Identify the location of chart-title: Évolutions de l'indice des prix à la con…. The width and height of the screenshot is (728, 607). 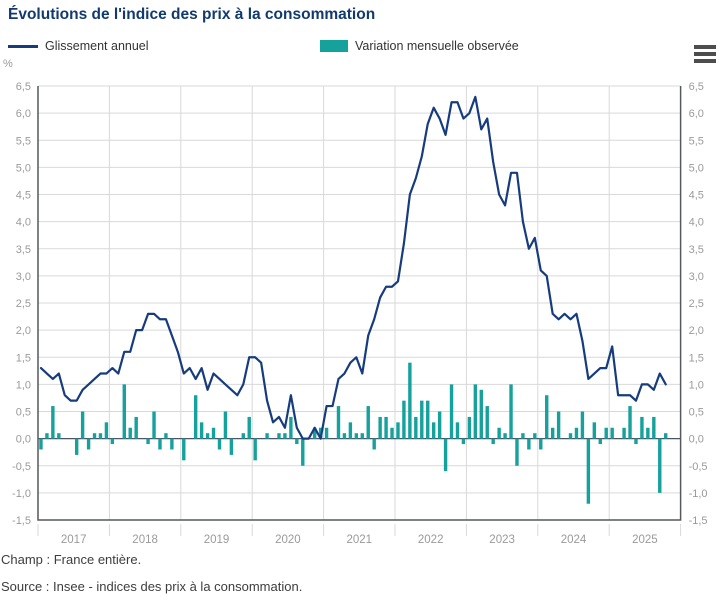
(192, 14).